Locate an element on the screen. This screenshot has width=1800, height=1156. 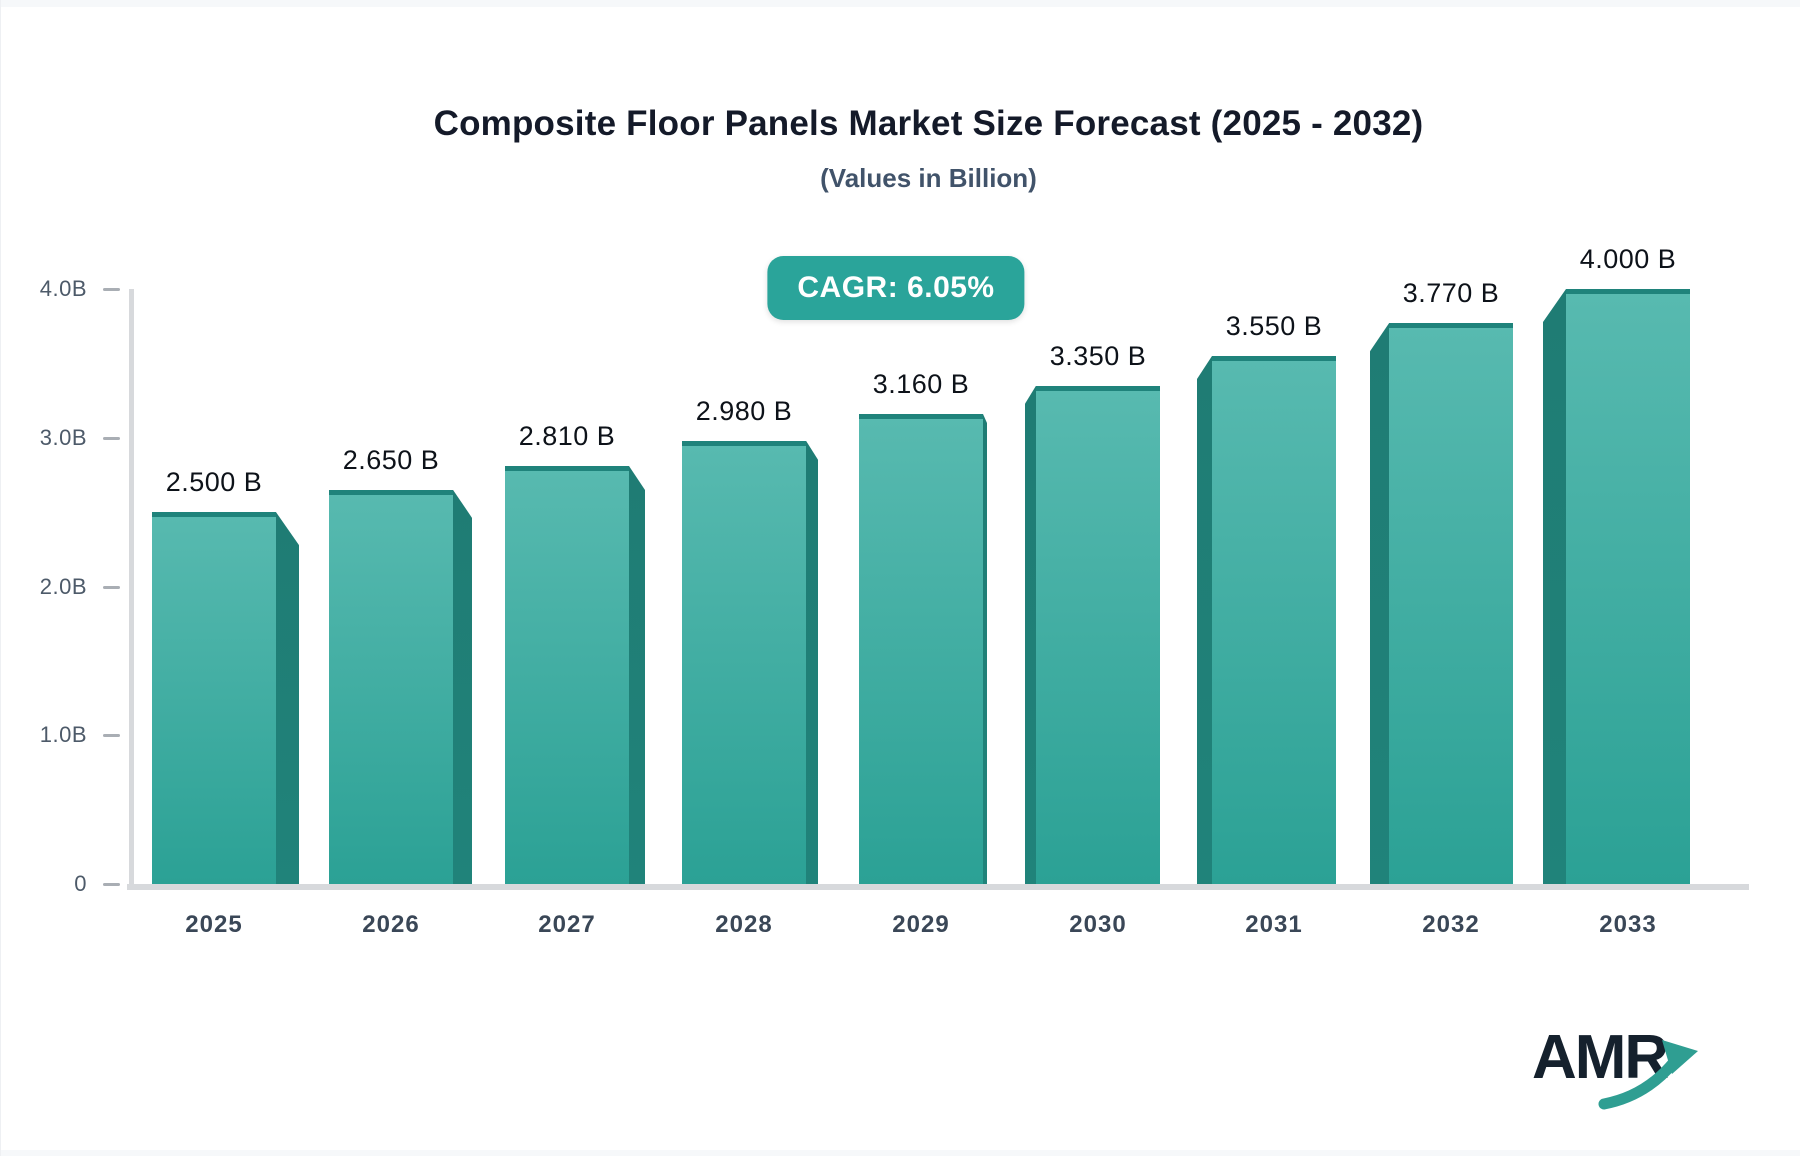
bar-value-label: 2.650 B is located at coordinates (391, 459).